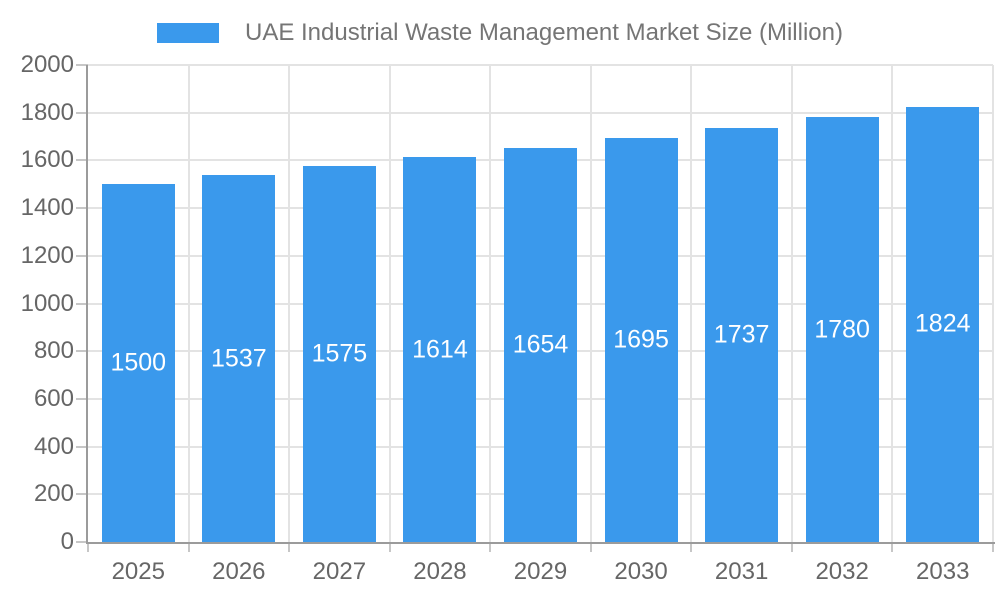 The image size is (1000, 600). I want to click on y-tick-label: 800, so click(53, 351).